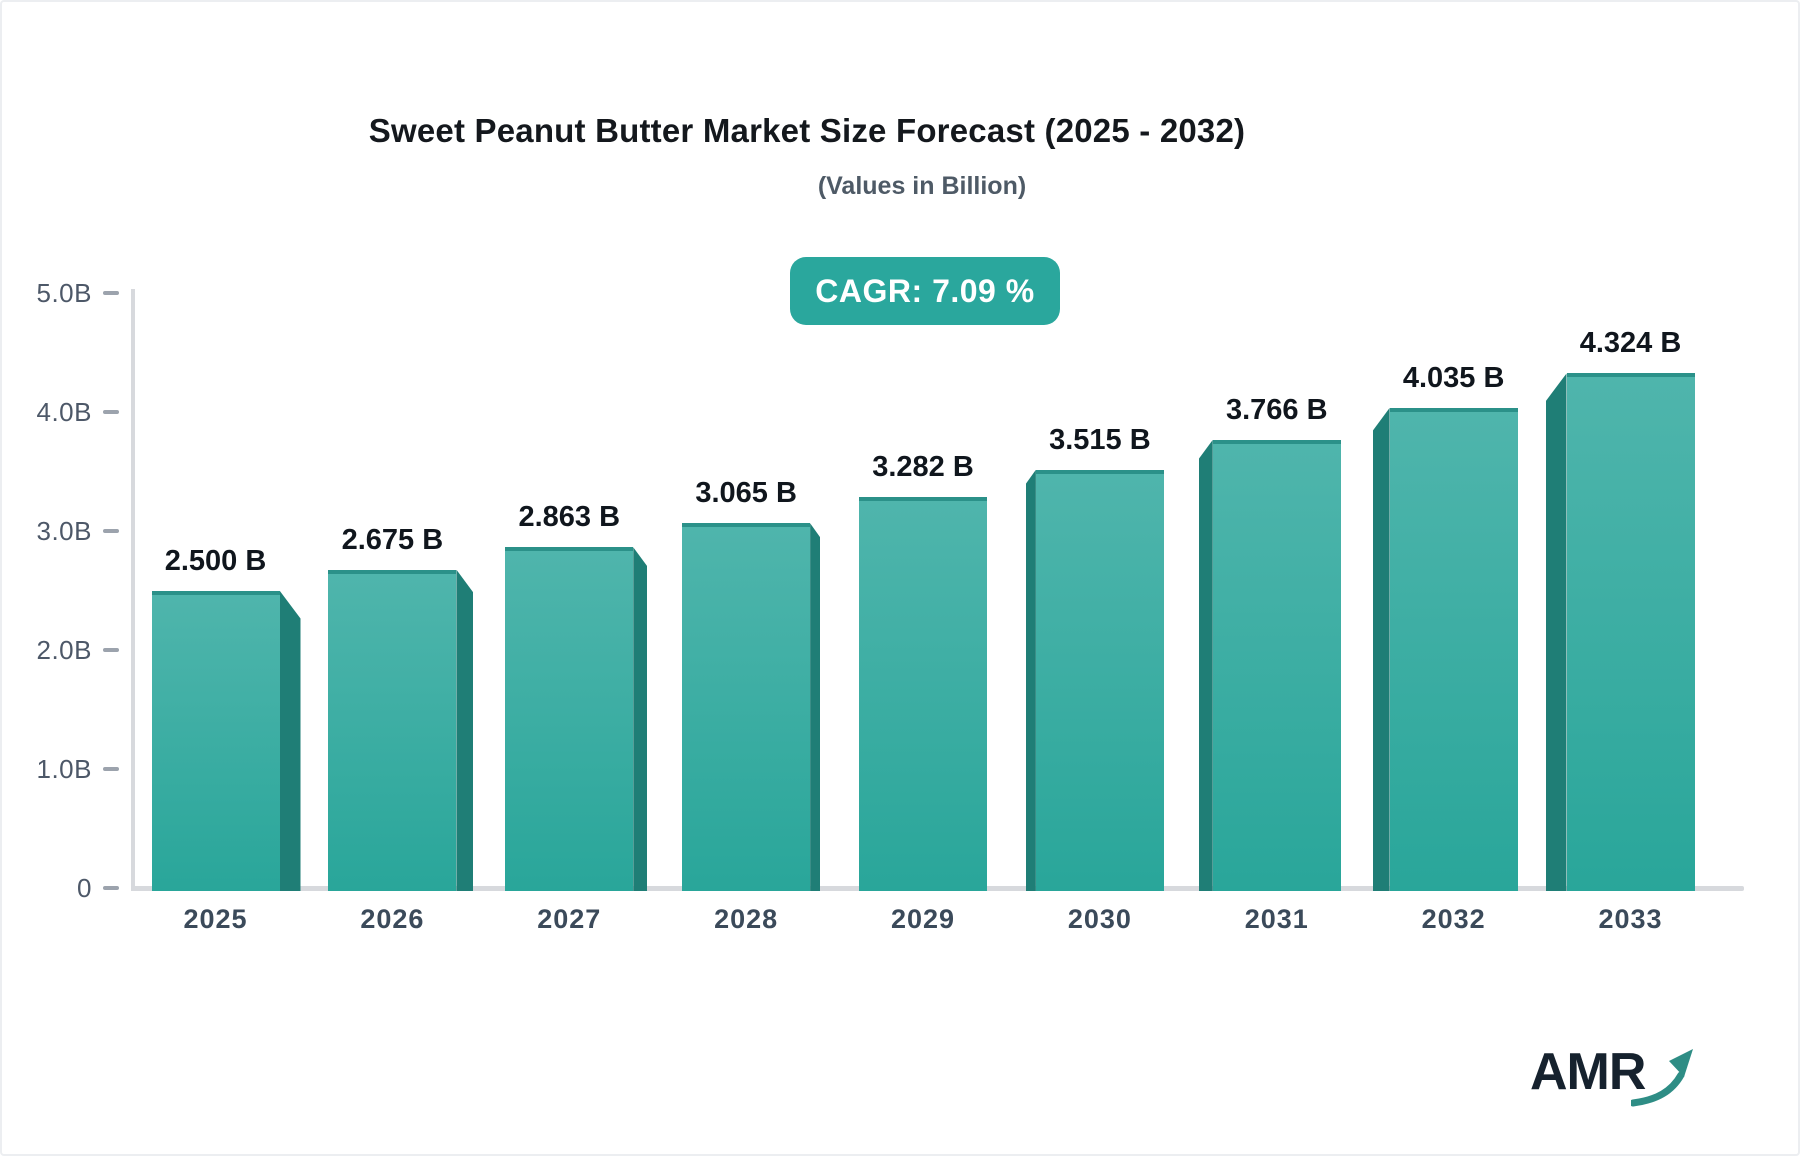  Describe the element at coordinates (1100, 439) in the screenshot. I see `bar-value-label: 3.515 B` at that location.